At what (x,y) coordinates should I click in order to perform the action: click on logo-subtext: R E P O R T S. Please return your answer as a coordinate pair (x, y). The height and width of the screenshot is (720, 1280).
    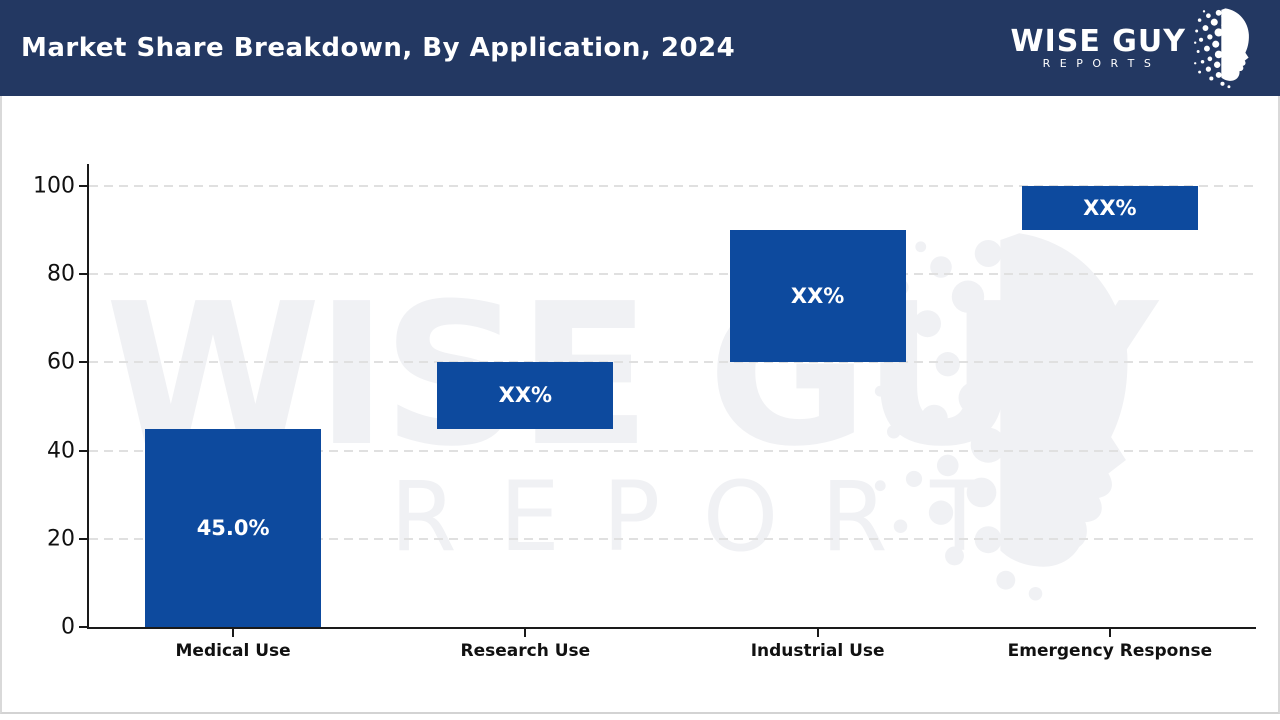
    Looking at the image, I should click on (1098, 64).